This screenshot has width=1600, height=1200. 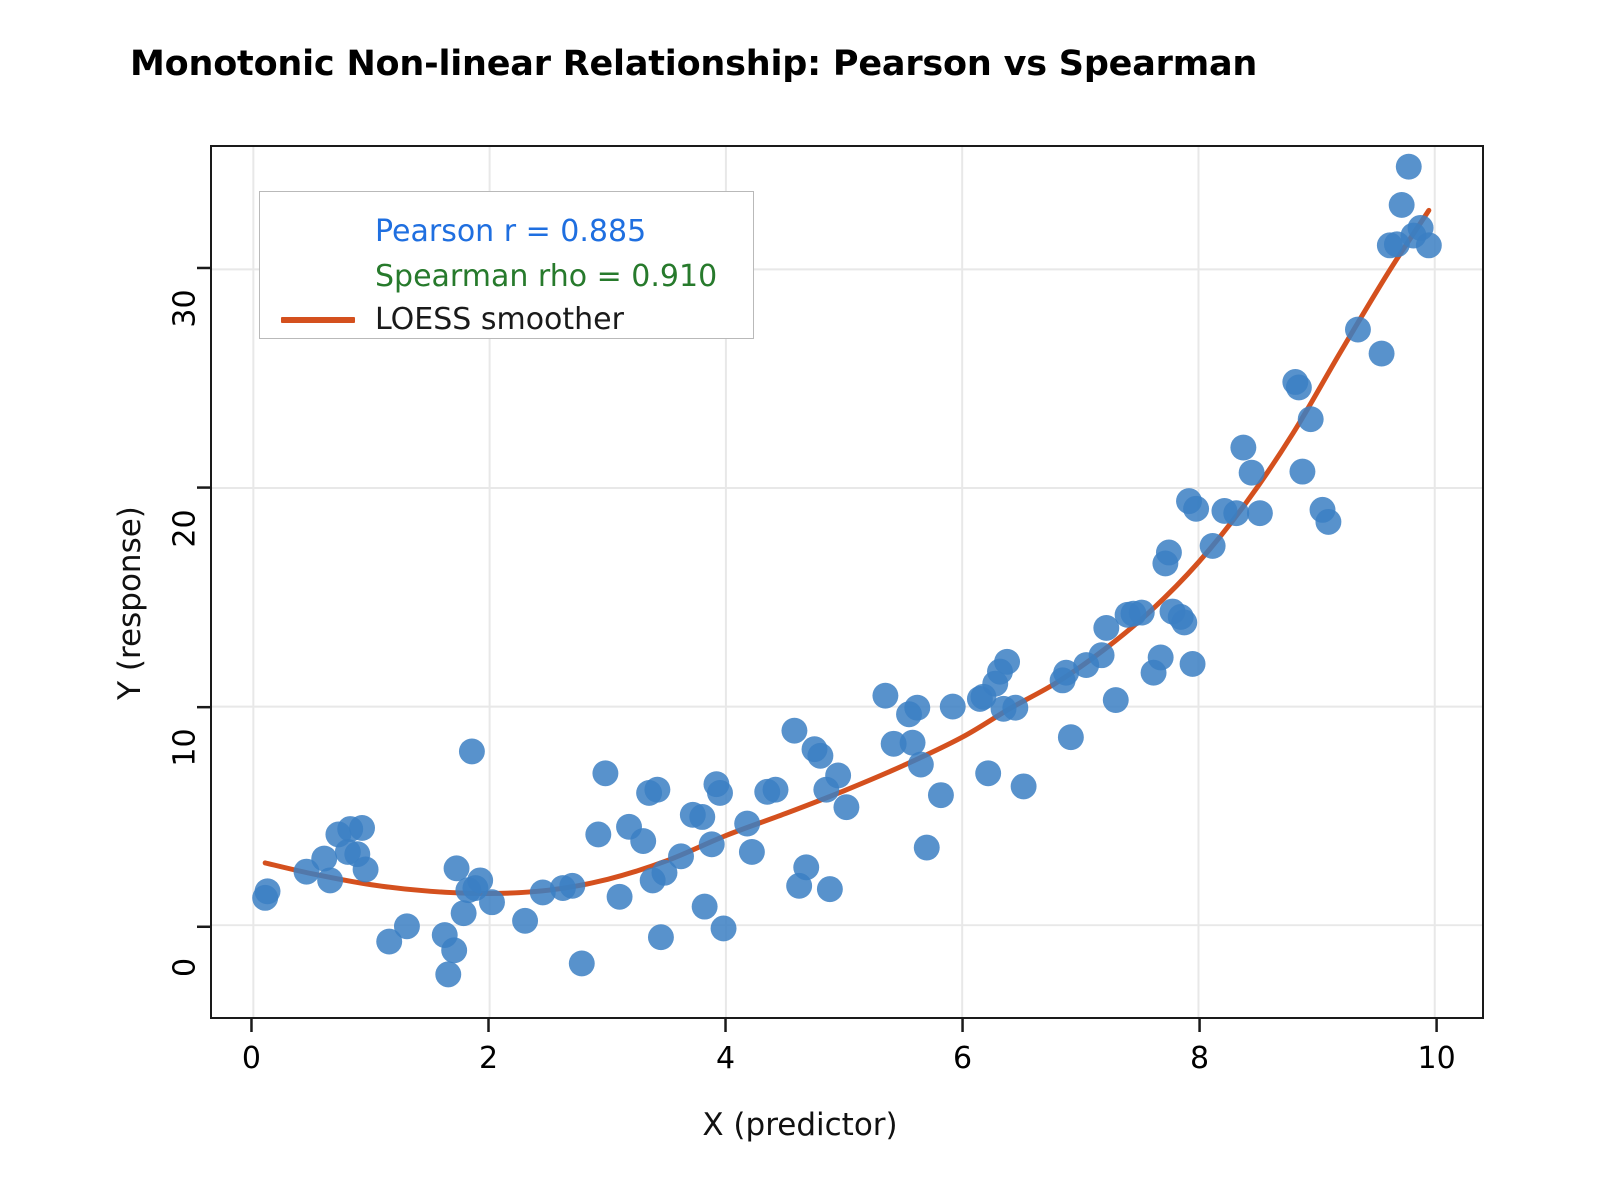 I want to click on loess-line-icon, so click(x=317, y=319).